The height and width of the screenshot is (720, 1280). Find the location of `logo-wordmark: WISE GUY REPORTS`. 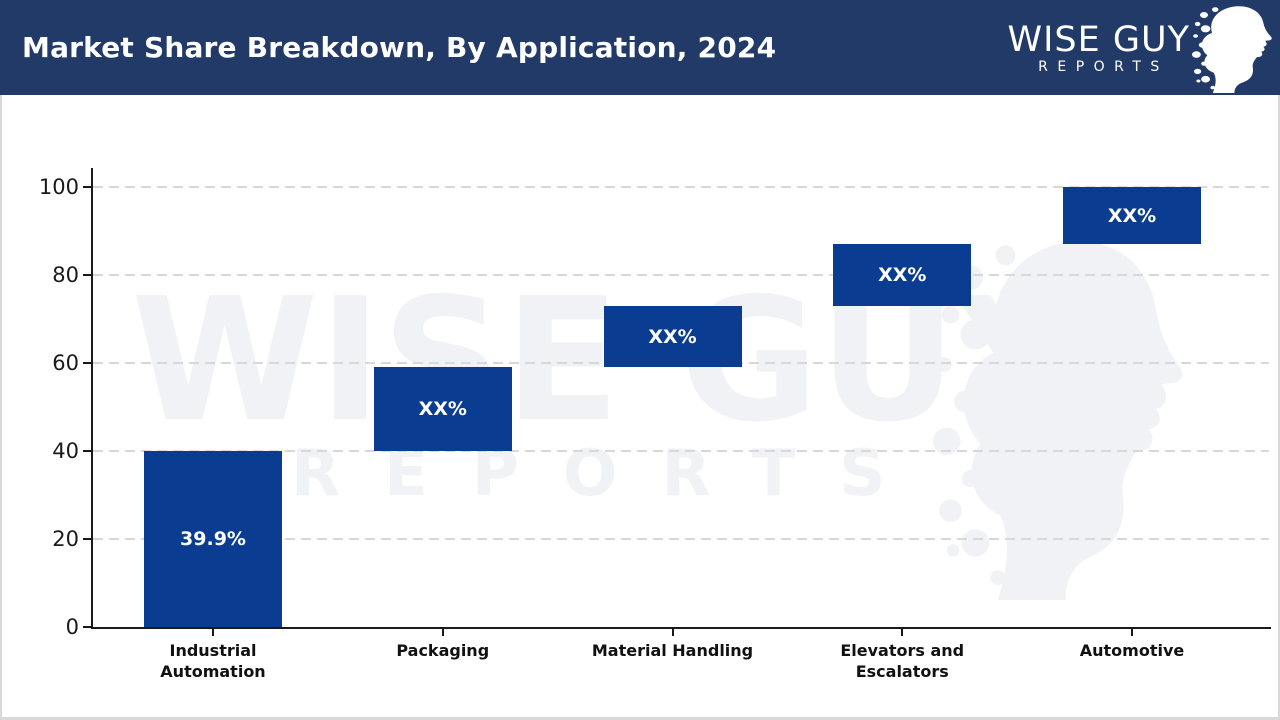

logo-wordmark: WISE GUY REPORTS is located at coordinates (1098, 49).